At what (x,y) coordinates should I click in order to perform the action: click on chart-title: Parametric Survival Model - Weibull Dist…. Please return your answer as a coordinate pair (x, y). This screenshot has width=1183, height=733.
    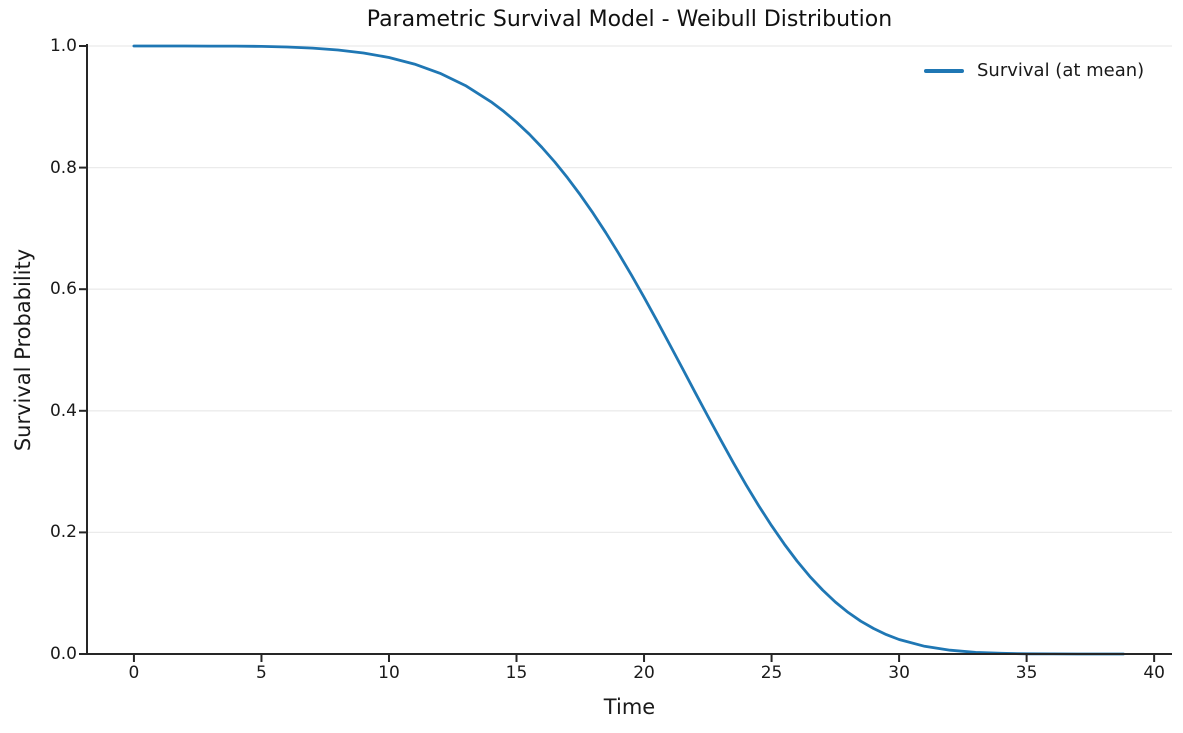
    Looking at the image, I should click on (629, 19).